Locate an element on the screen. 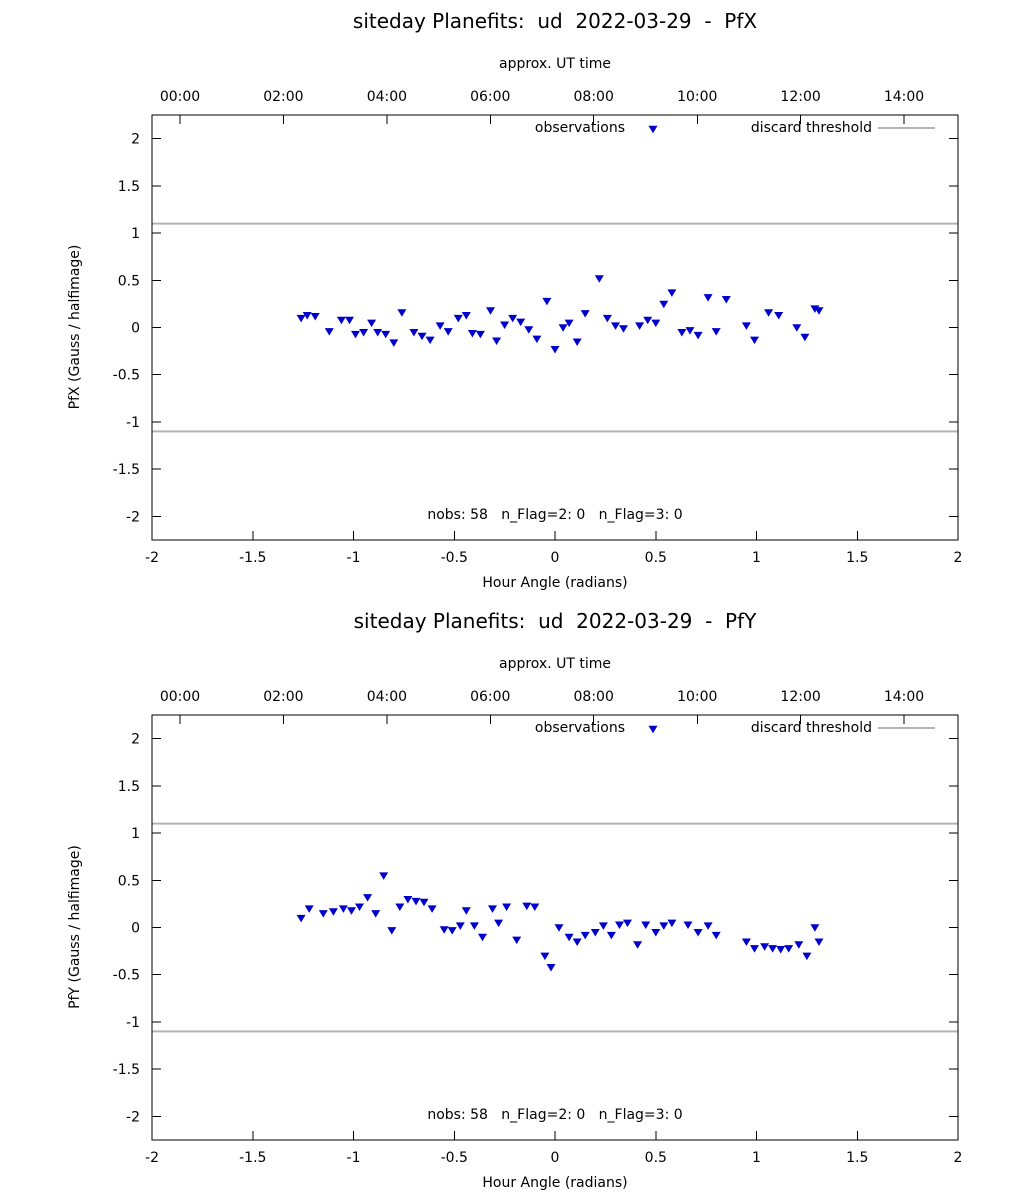  chart-title-pfy: siteday Planefits: ud 2022-03-29 - PfY is located at coordinates (555, 621).